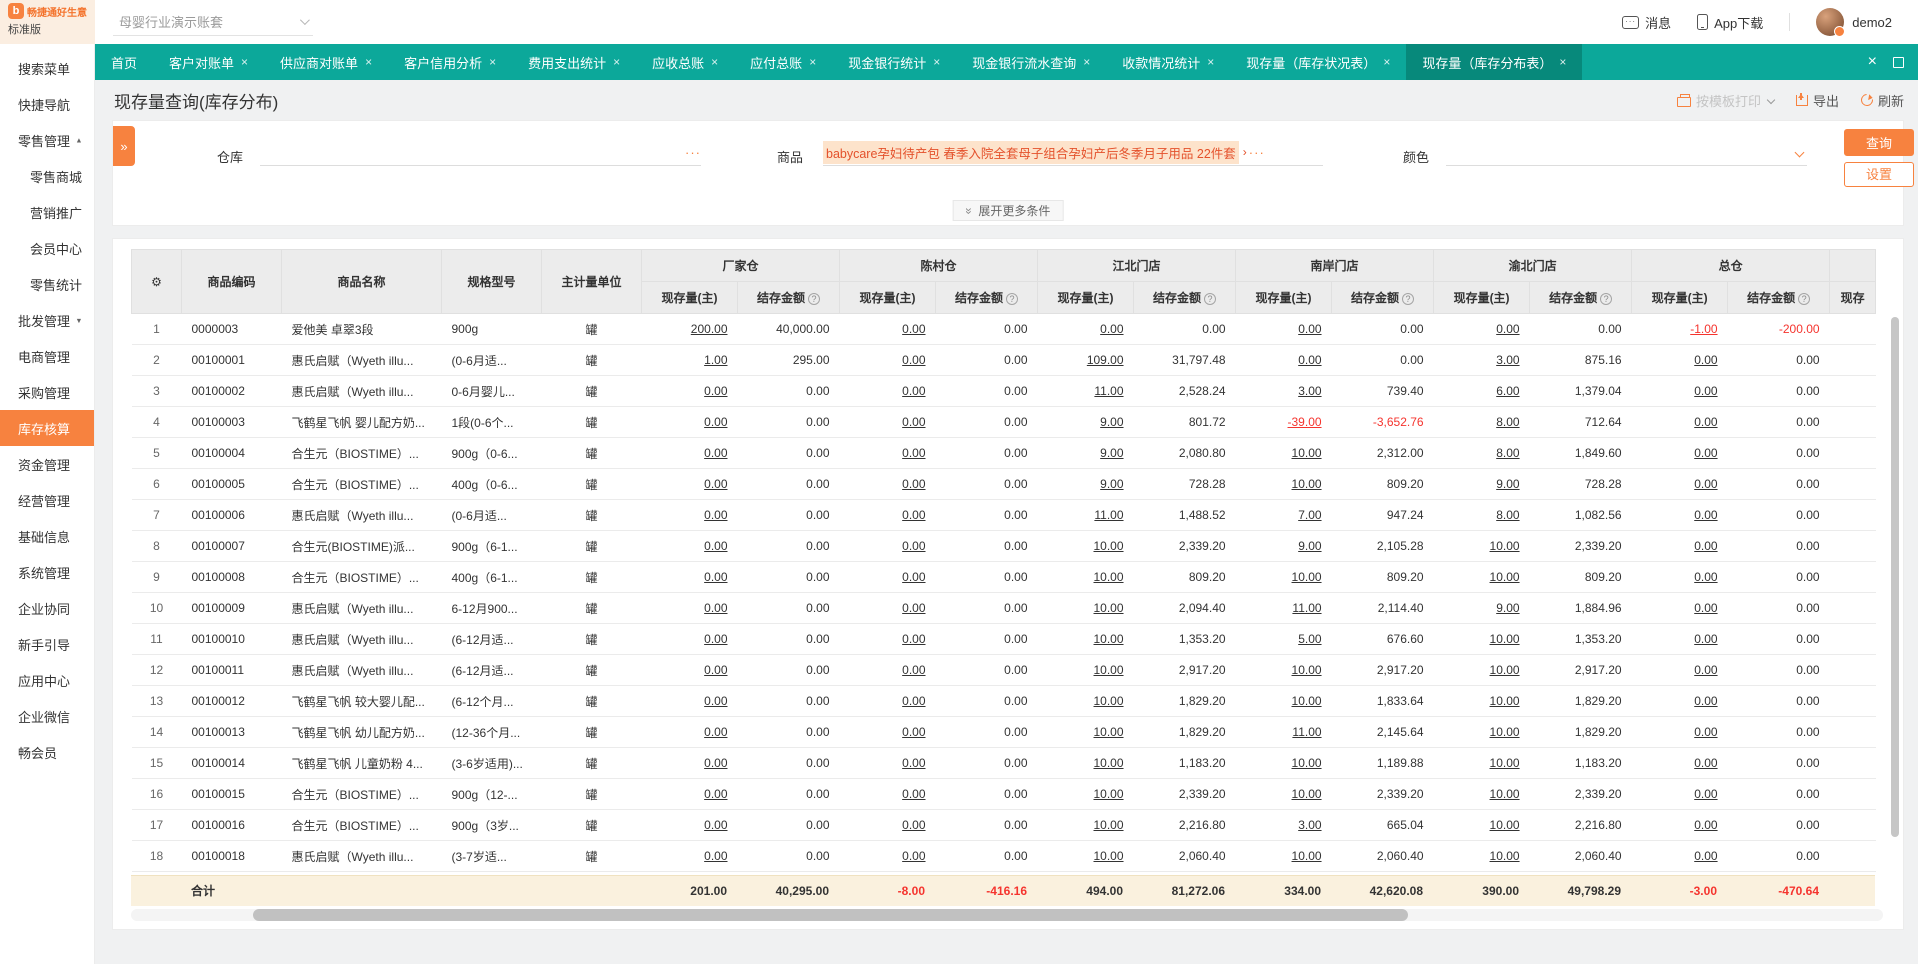 Image resolution: width=1918 pixels, height=964 pixels. Describe the element at coordinates (47, 536) in the screenshot. I see `sidebar-item-14: 基础信息` at that location.